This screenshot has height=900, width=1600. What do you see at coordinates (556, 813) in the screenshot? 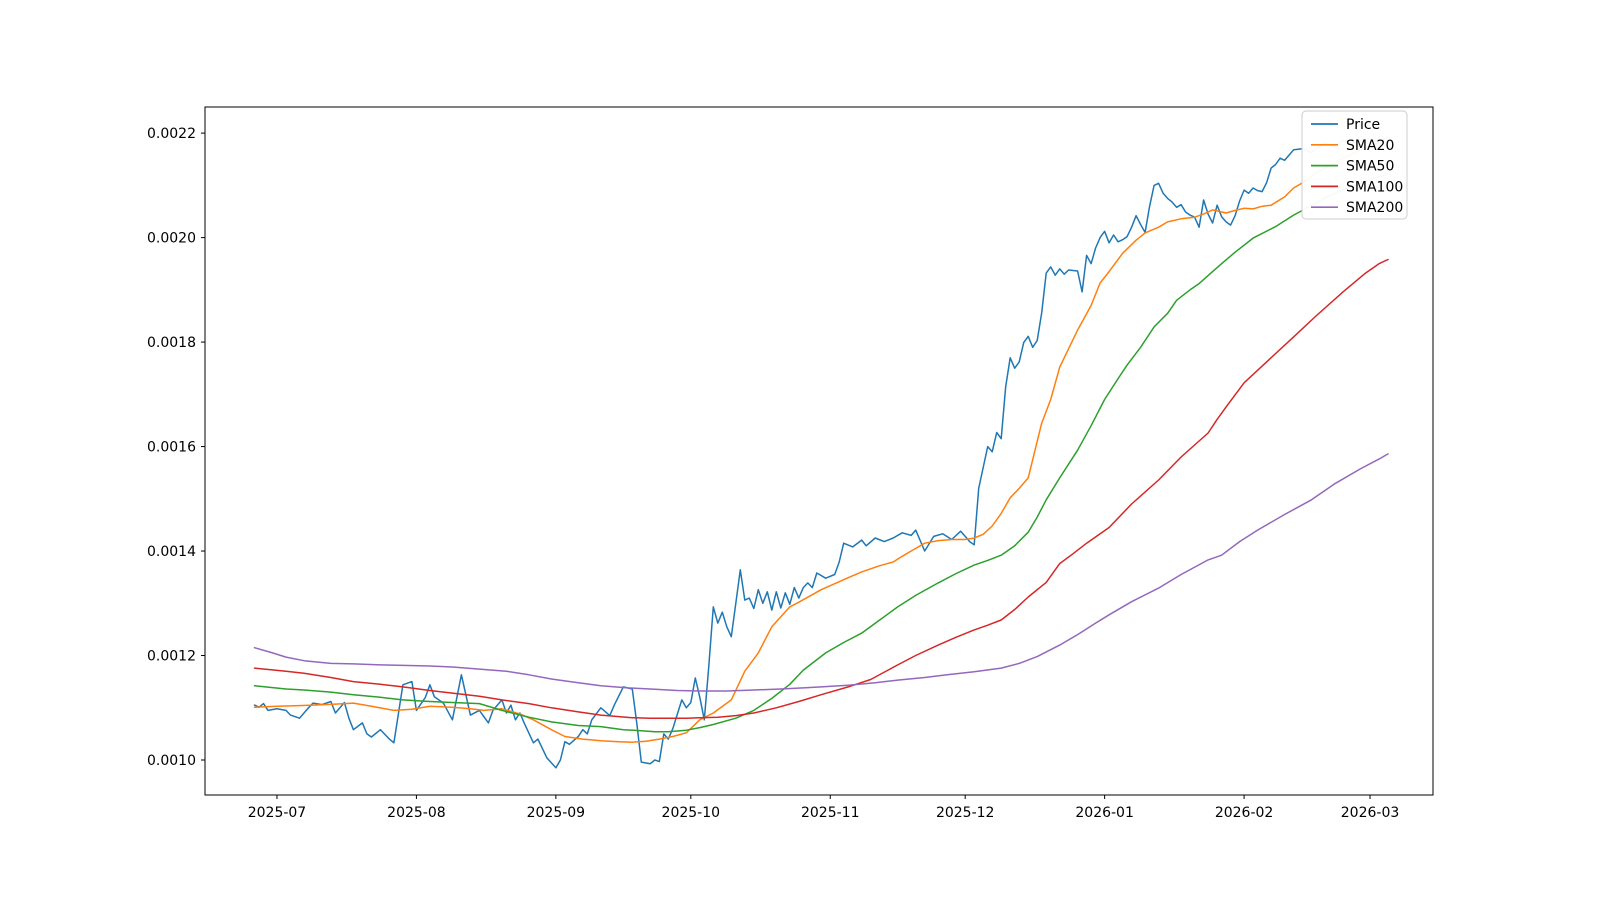
I see `x-tick-label-2025-09: 2025-09` at bounding box center [556, 813].